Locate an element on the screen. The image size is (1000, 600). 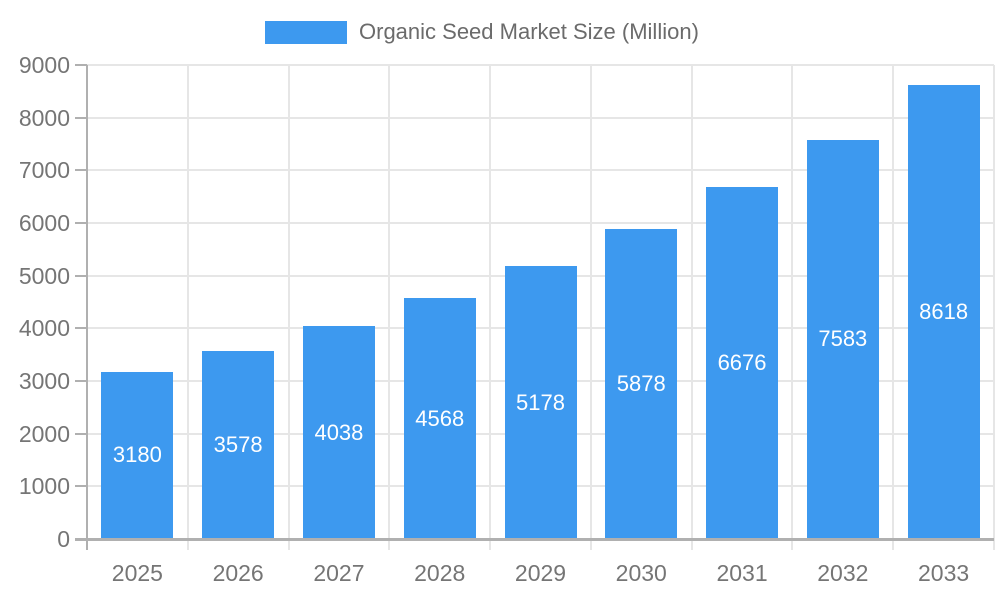
x-axis-tick-label: 2028 is located at coordinates (440, 573).